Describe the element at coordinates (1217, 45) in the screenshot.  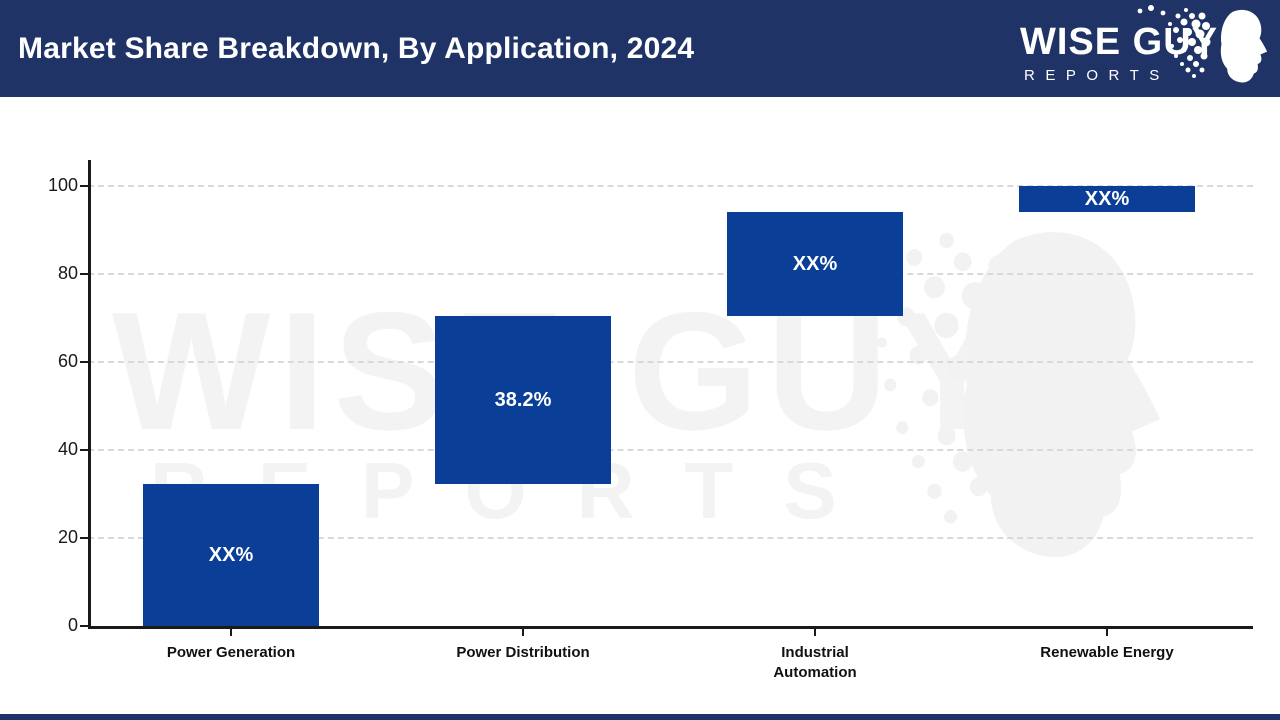
I see `head-profile-dots-icon` at that location.